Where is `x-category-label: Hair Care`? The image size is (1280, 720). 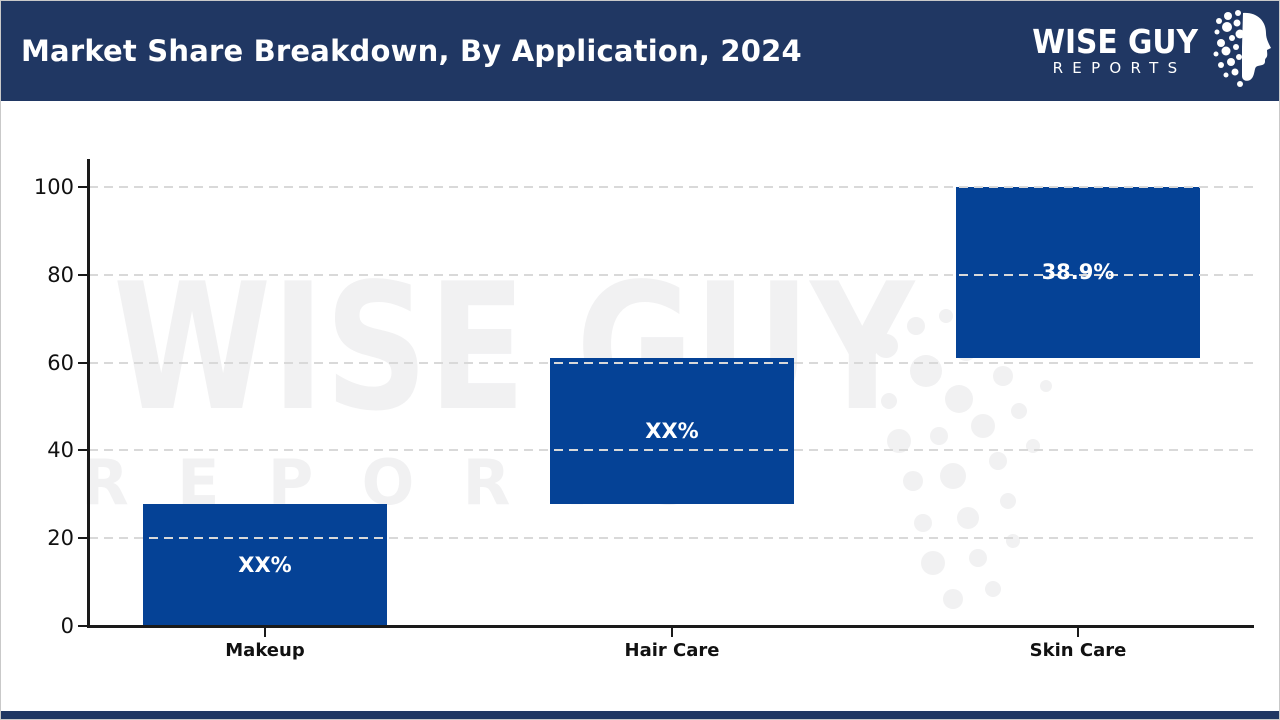
x-category-label: Hair Care is located at coordinates (672, 650).